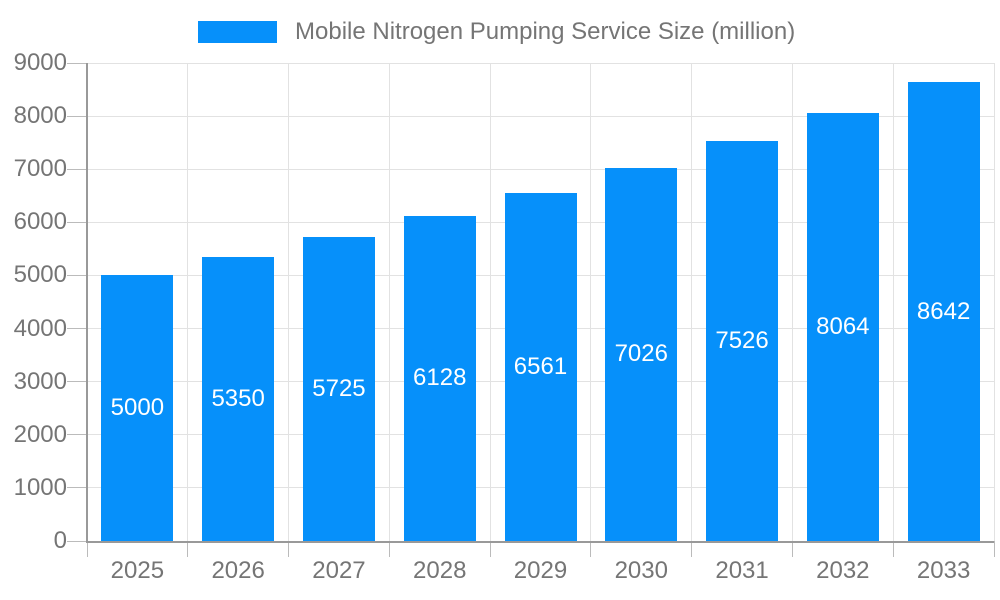 The image size is (1000, 600). I want to click on x-tick-label: 2026, so click(238, 570).